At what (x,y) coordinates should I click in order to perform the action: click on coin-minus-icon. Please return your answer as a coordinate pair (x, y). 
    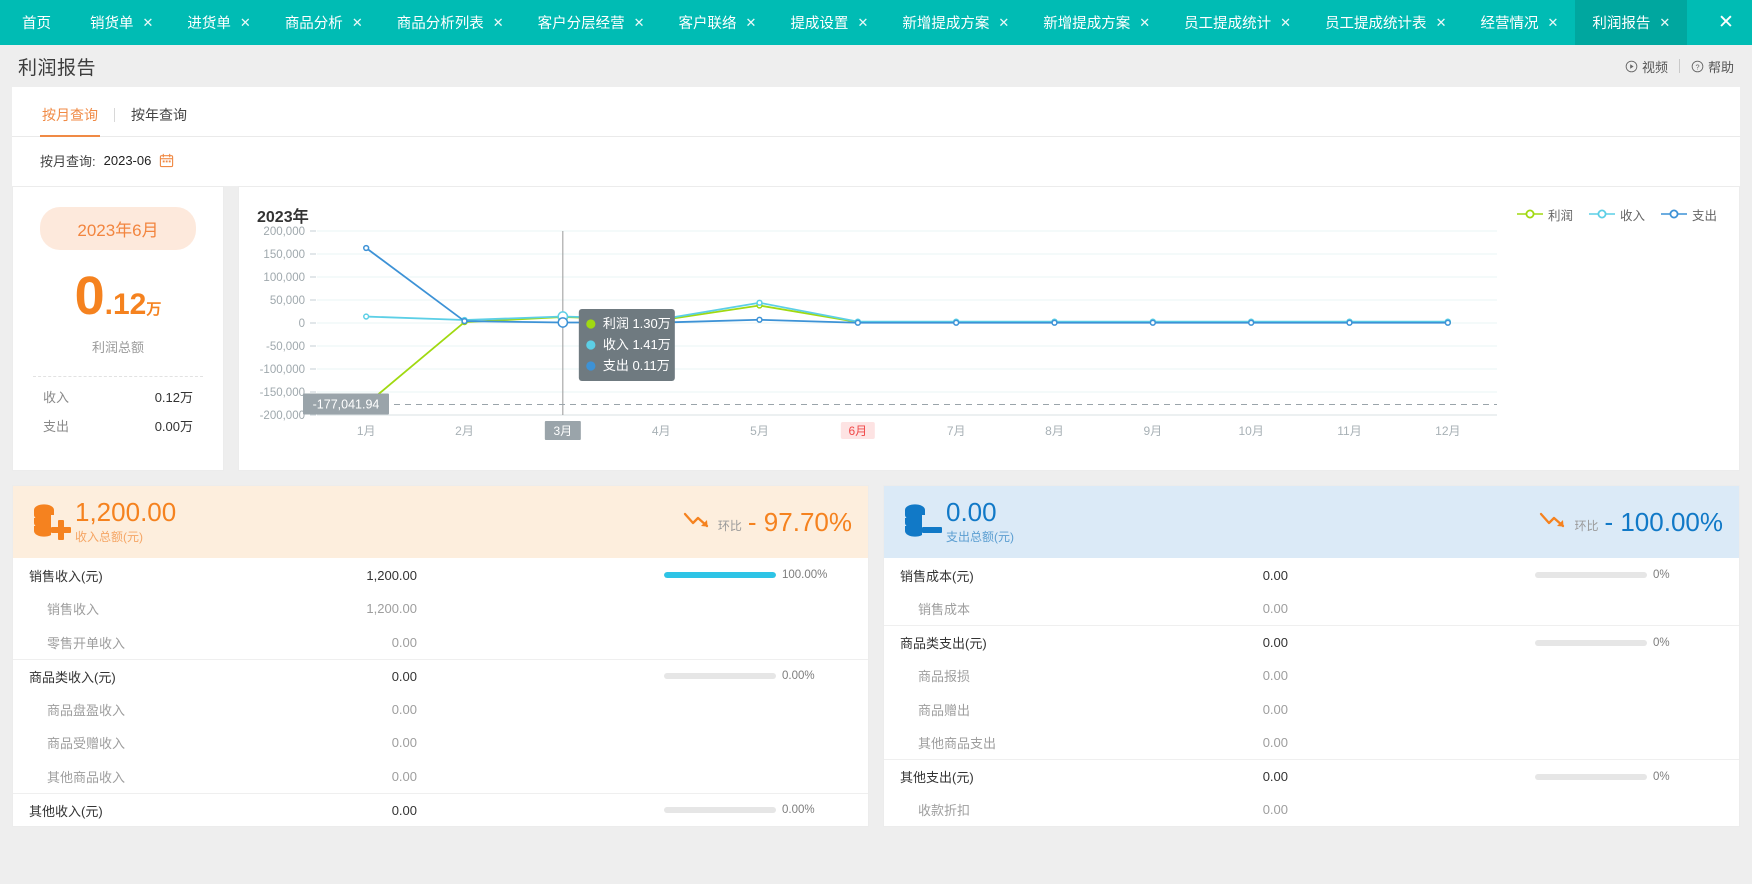
    Looking at the image, I should click on (923, 522).